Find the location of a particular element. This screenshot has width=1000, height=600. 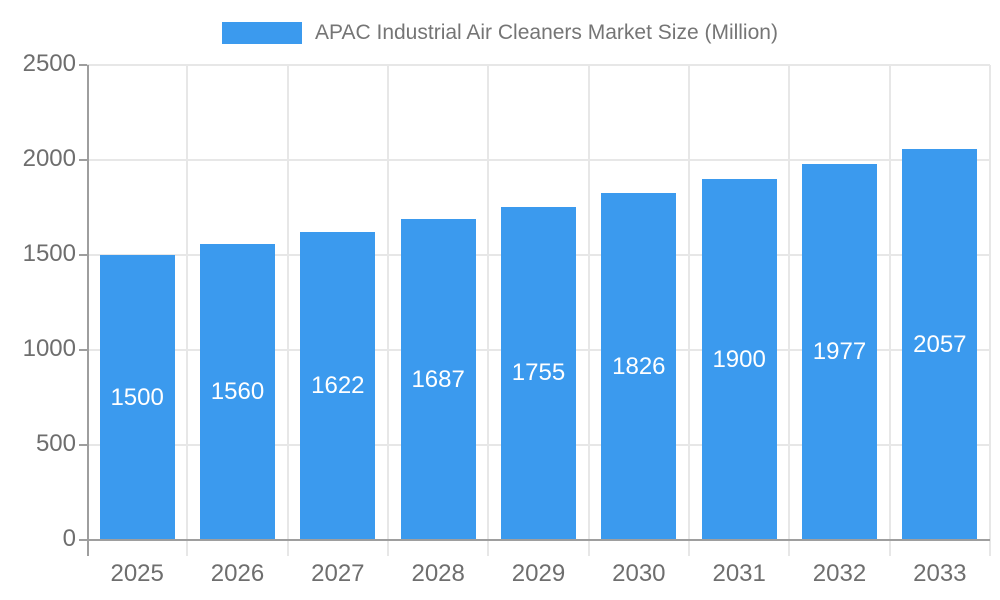

bar: 1500 is located at coordinates (137, 397).